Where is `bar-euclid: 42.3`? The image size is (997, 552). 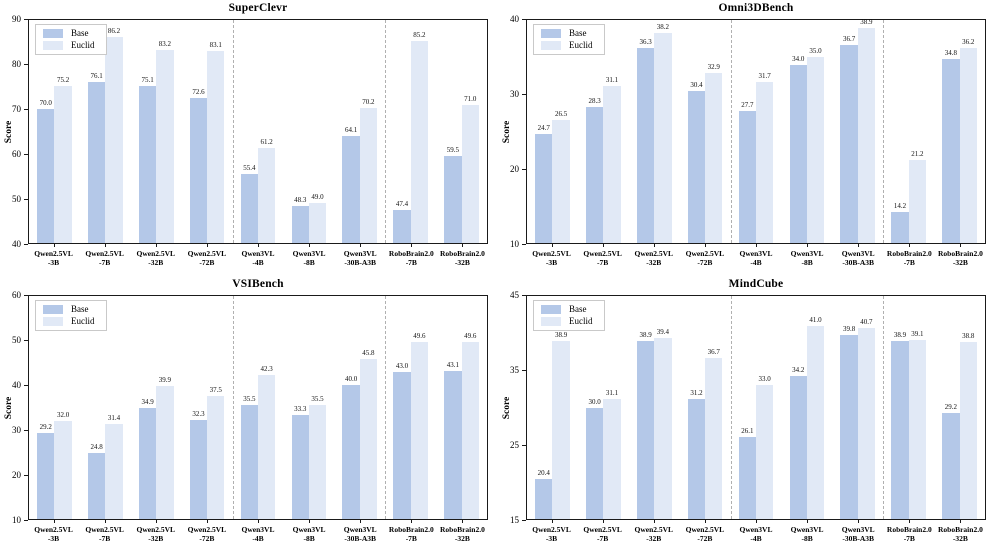
bar-euclid: 42.3 is located at coordinates (267, 442).